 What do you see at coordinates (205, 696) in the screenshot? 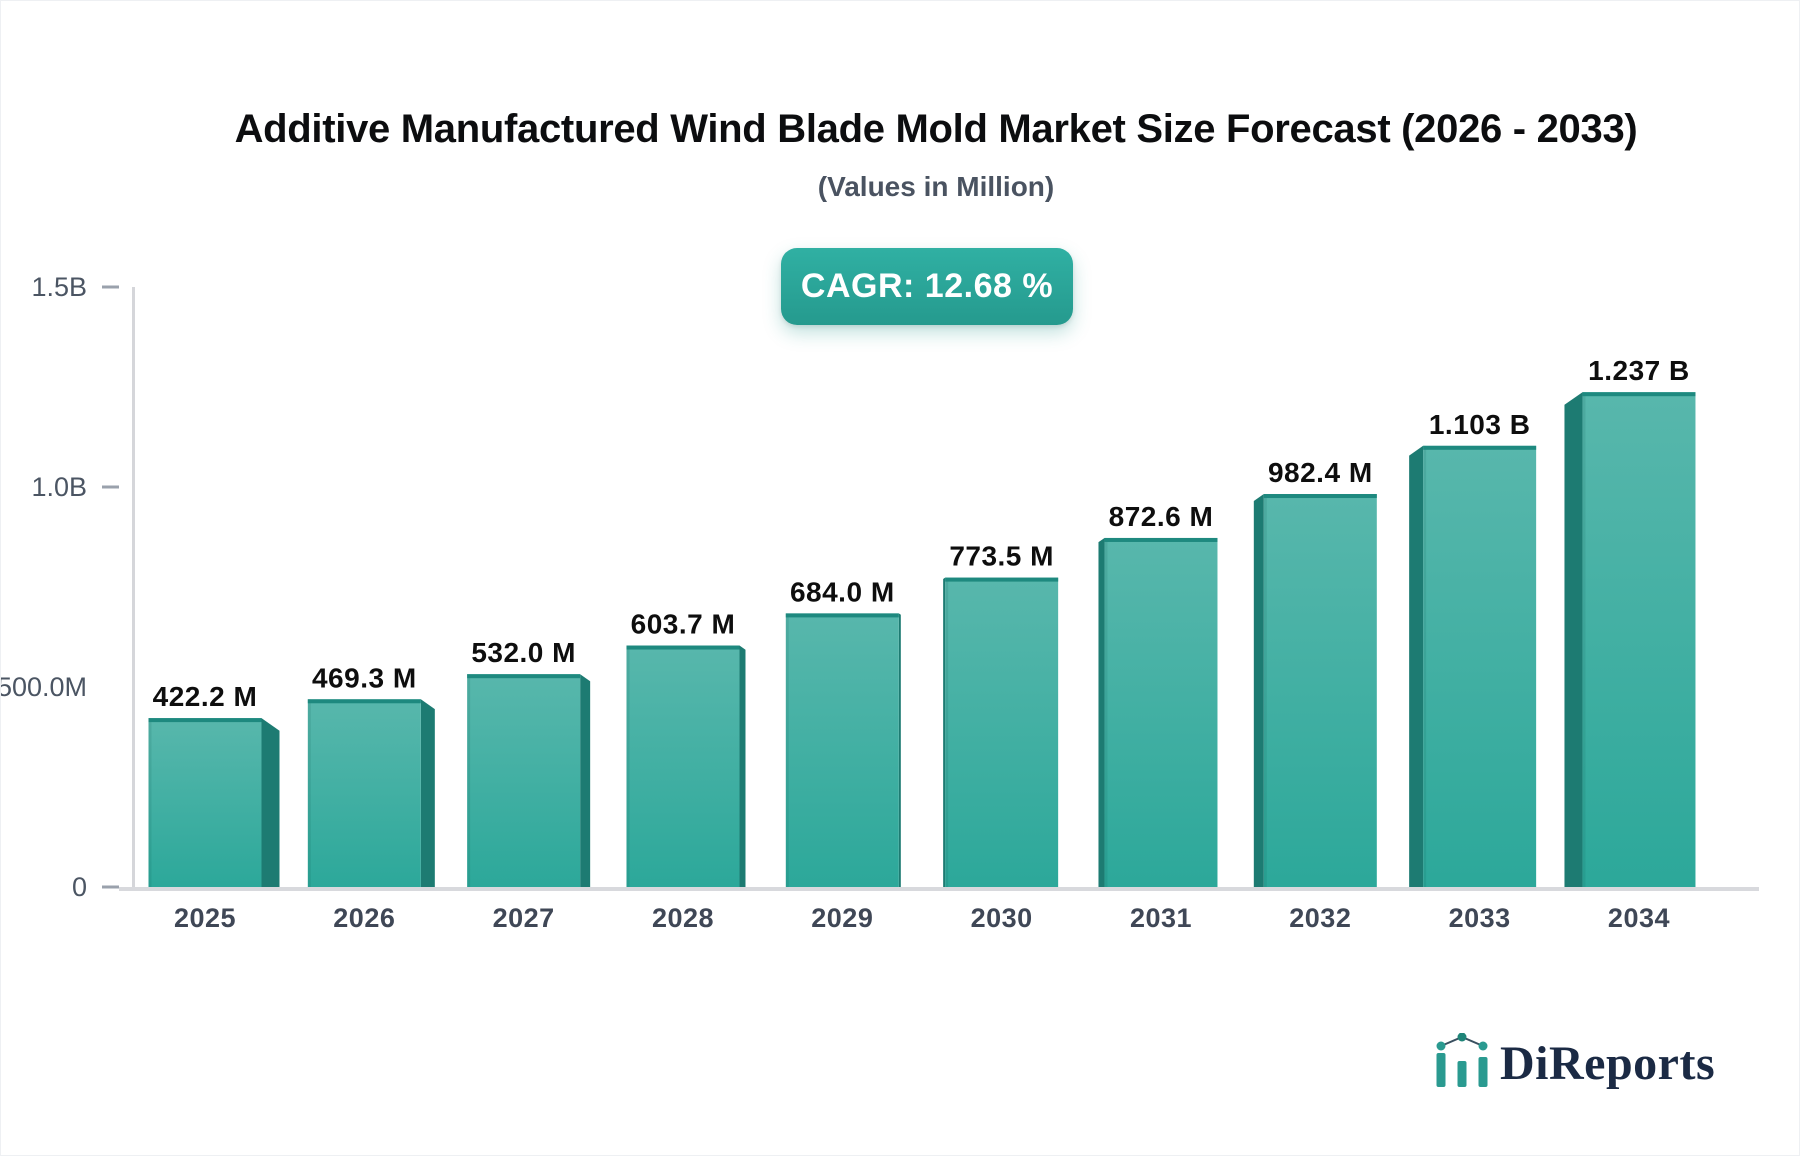
I see `bar-value-label: 422.2 M` at bounding box center [205, 696].